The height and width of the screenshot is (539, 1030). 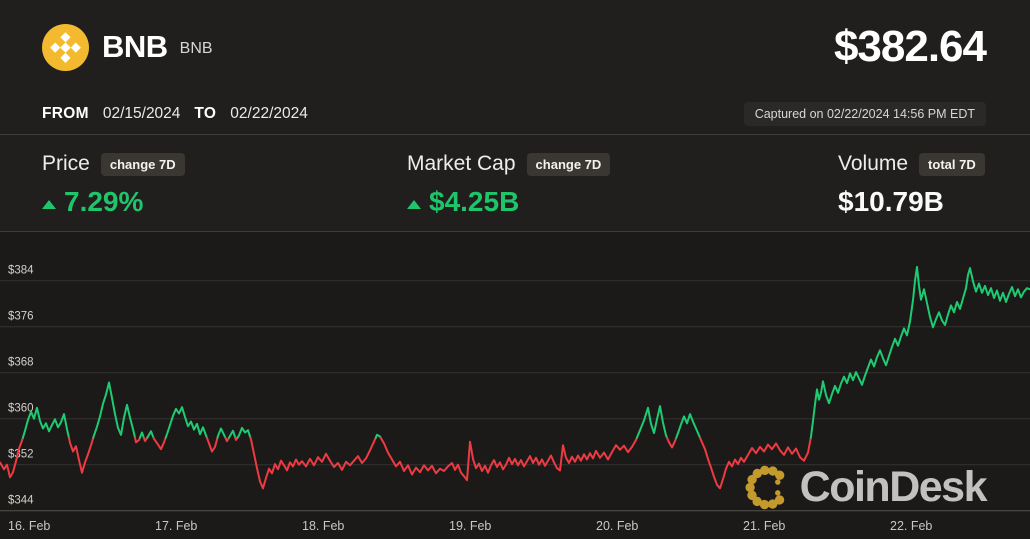 What do you see at coordinates (113, 185) in the screenshot?
I see `stat-price: Price change 7D 7.29%` at bounding box center [113, 185].